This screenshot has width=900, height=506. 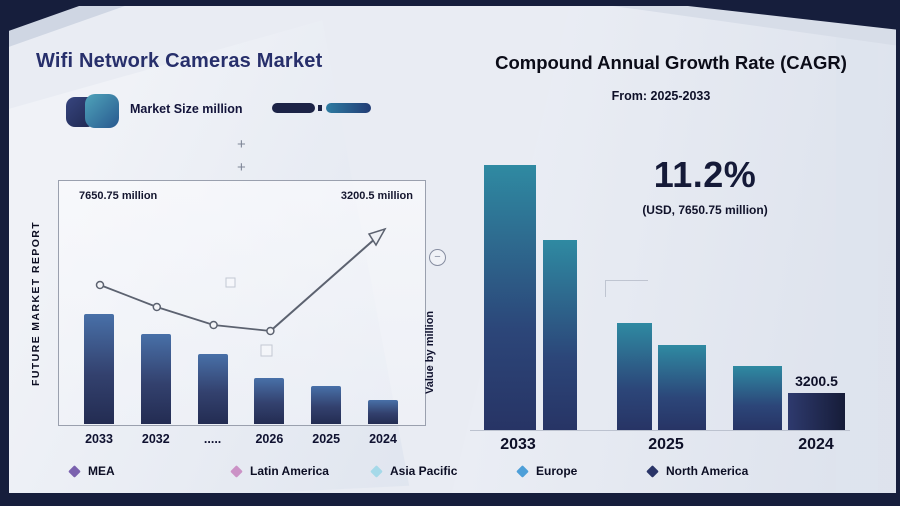 I want to click on market-size-legend-label: Market Size million, so click(x=186, y=109).